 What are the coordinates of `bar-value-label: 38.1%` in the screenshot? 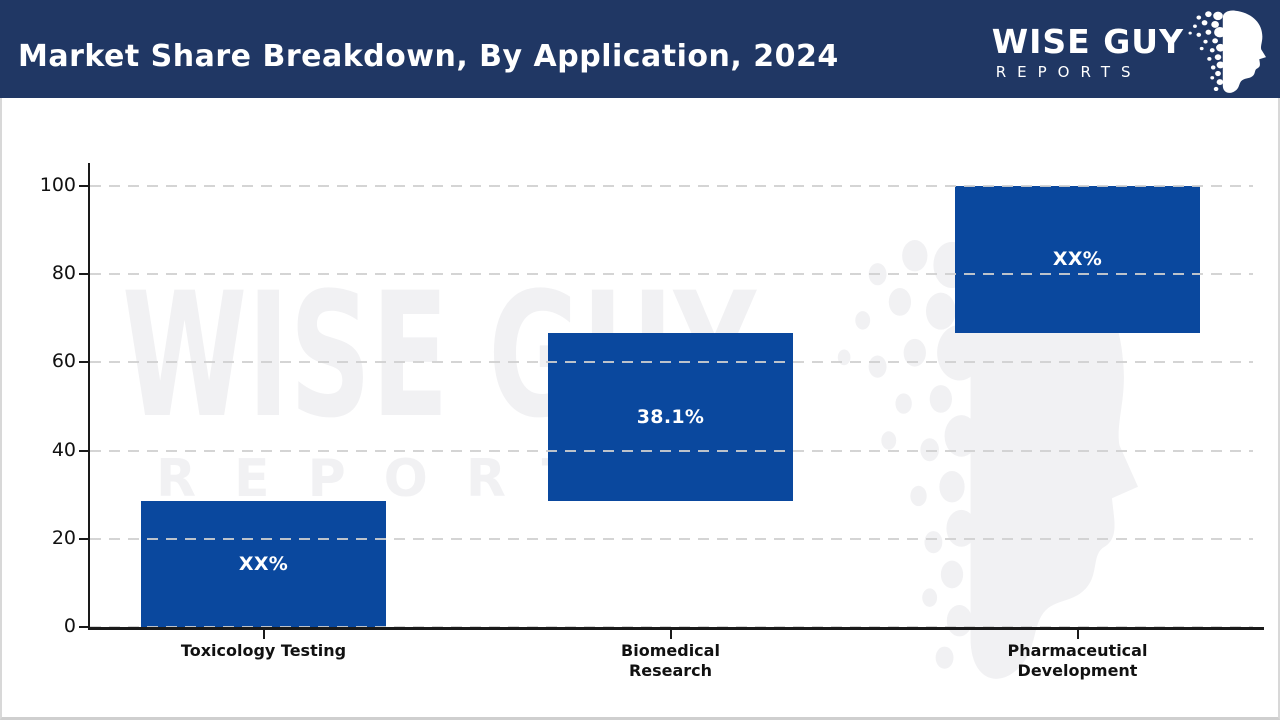 It's located at (670, 416).